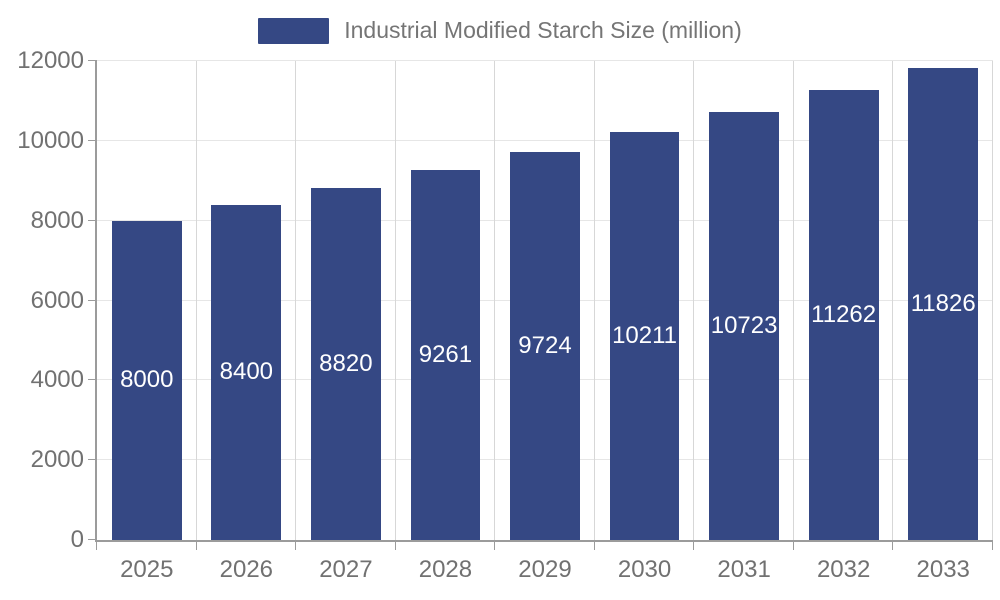 This screenshot has width=1000, height=600. I want to click on bar-2032: 11262, so click(843, 315).